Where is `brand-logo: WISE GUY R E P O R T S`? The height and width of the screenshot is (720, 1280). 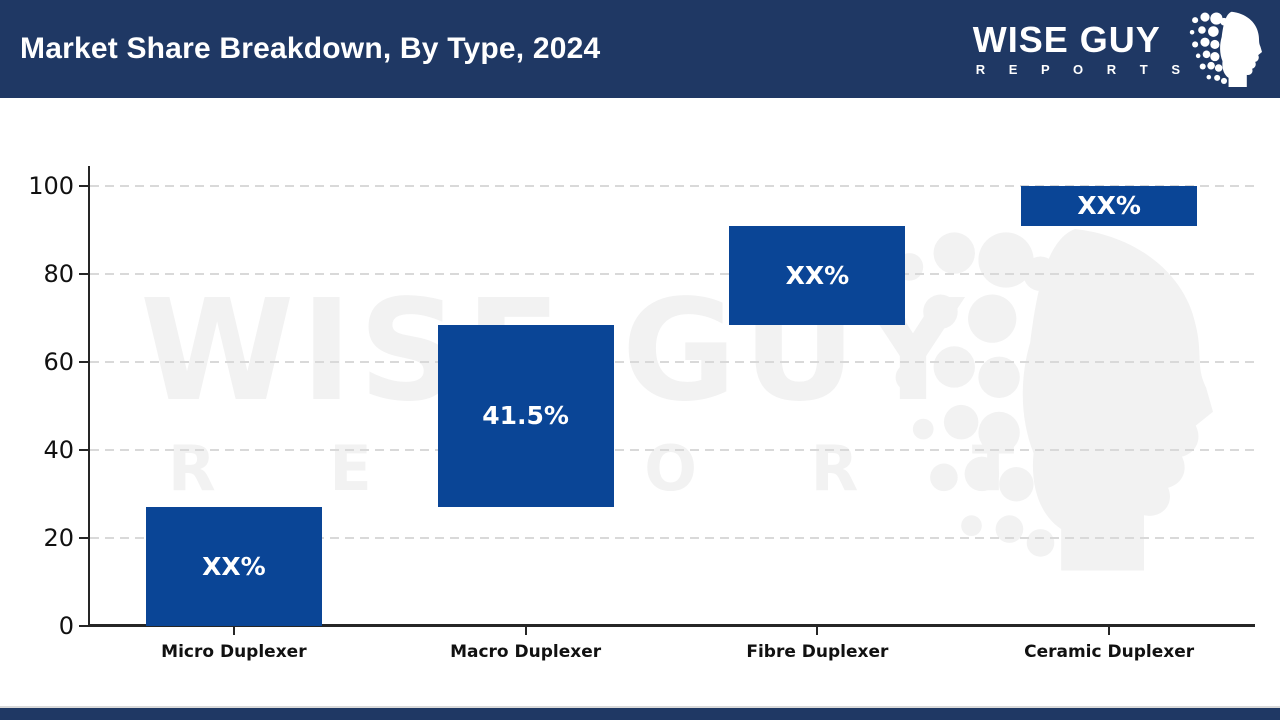 brand-logo: WISE GUY R E P O R T S is located at coordinates (1117, 49).